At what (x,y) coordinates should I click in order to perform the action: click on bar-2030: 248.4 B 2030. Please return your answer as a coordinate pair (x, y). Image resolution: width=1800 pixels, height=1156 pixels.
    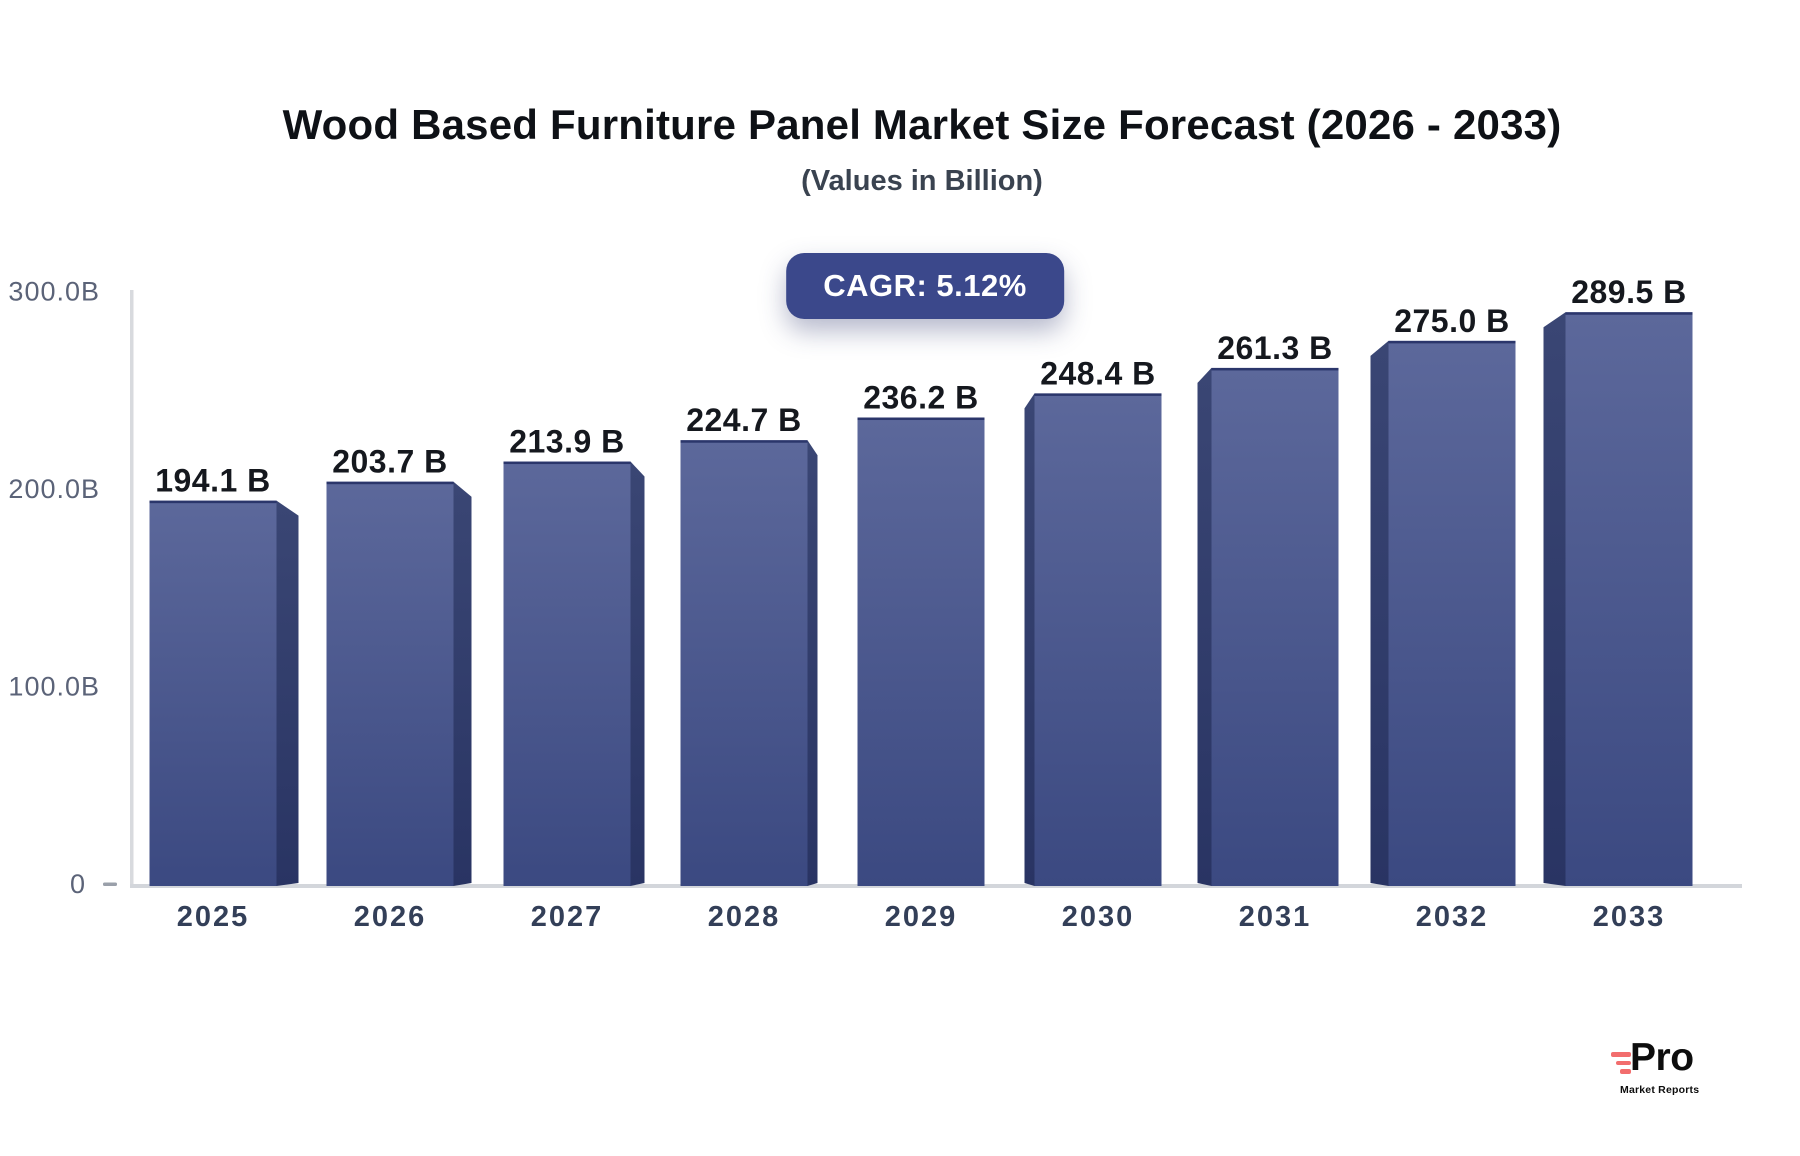
    Looking at the image, I should click on (1093, 644).